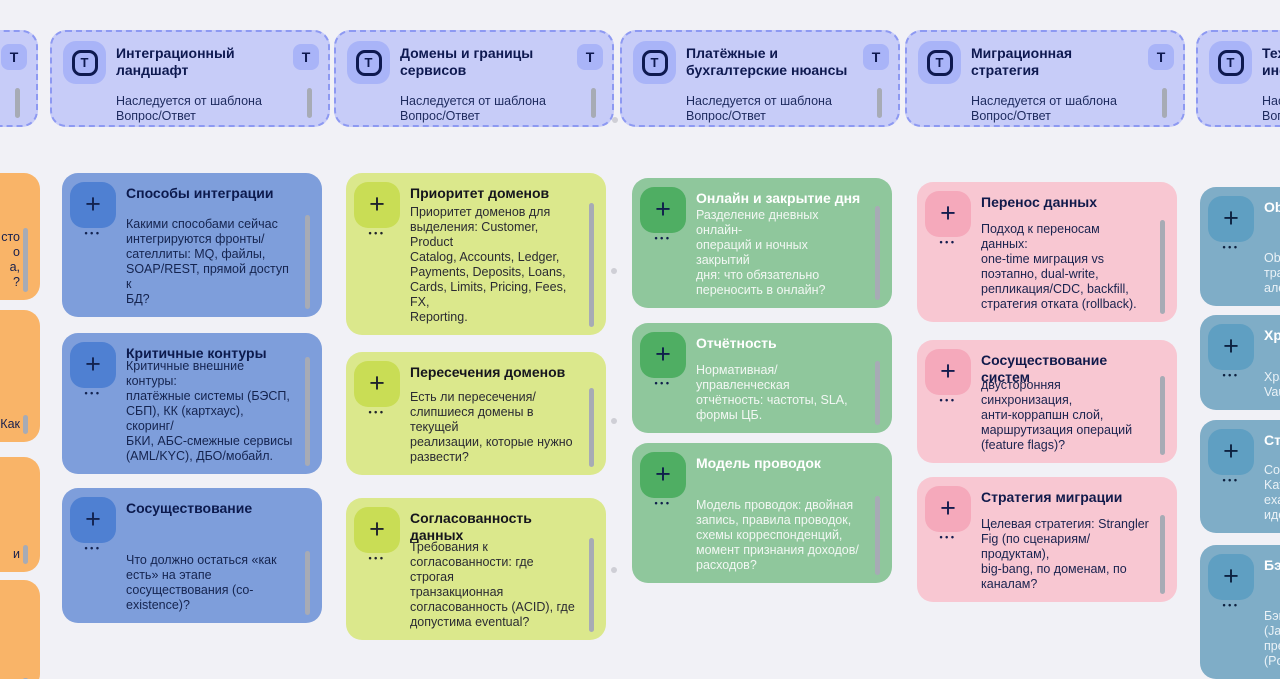  Describe the element at coordinates (20, 376) in the screenshot. I see `question-card: + ••• Как` at that location.